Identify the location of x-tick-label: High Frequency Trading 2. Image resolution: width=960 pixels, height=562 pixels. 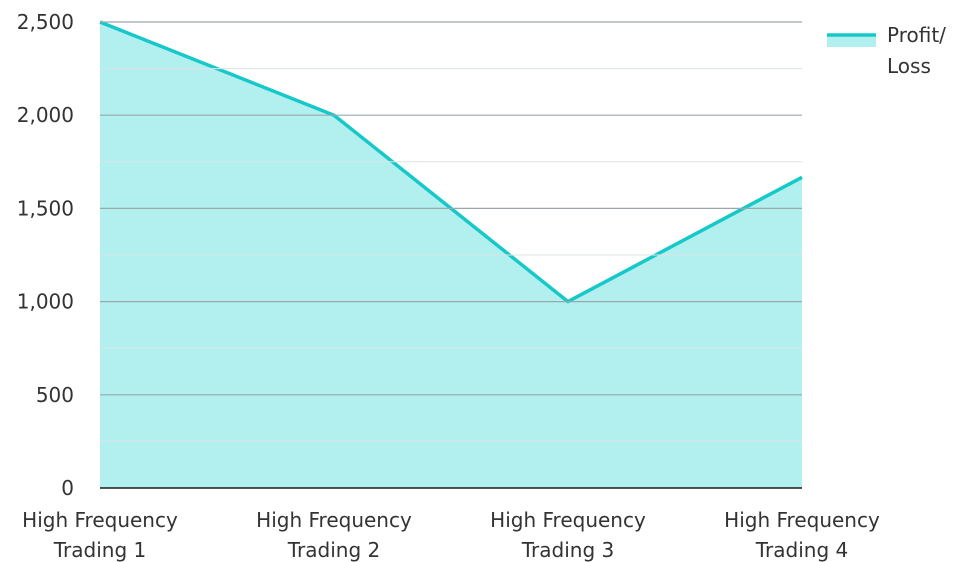
(334, 535).